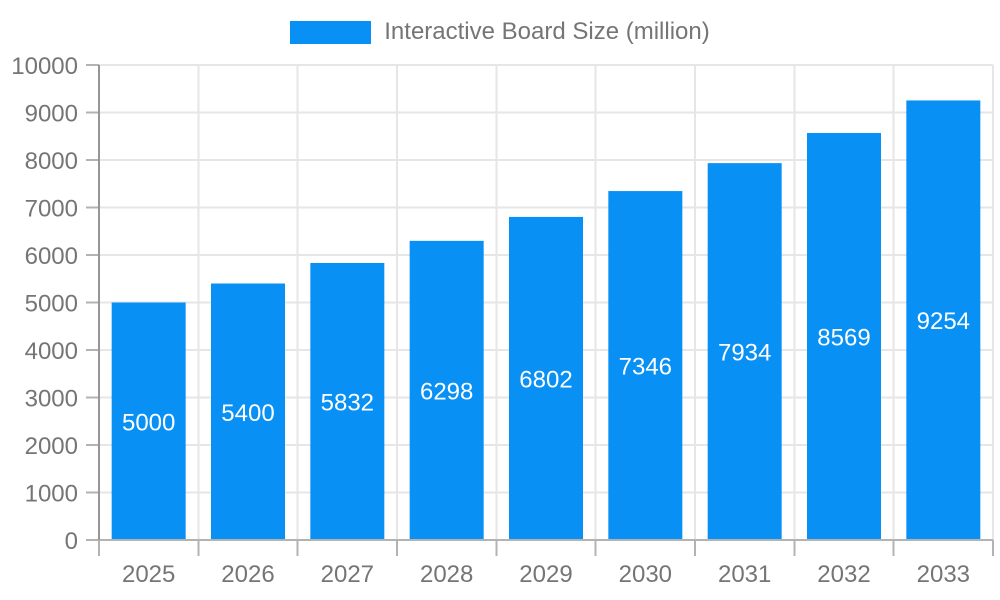 This screenshot has height=600, width=1000. I want to click on x-tick-label: 2026, so click(247, 574).